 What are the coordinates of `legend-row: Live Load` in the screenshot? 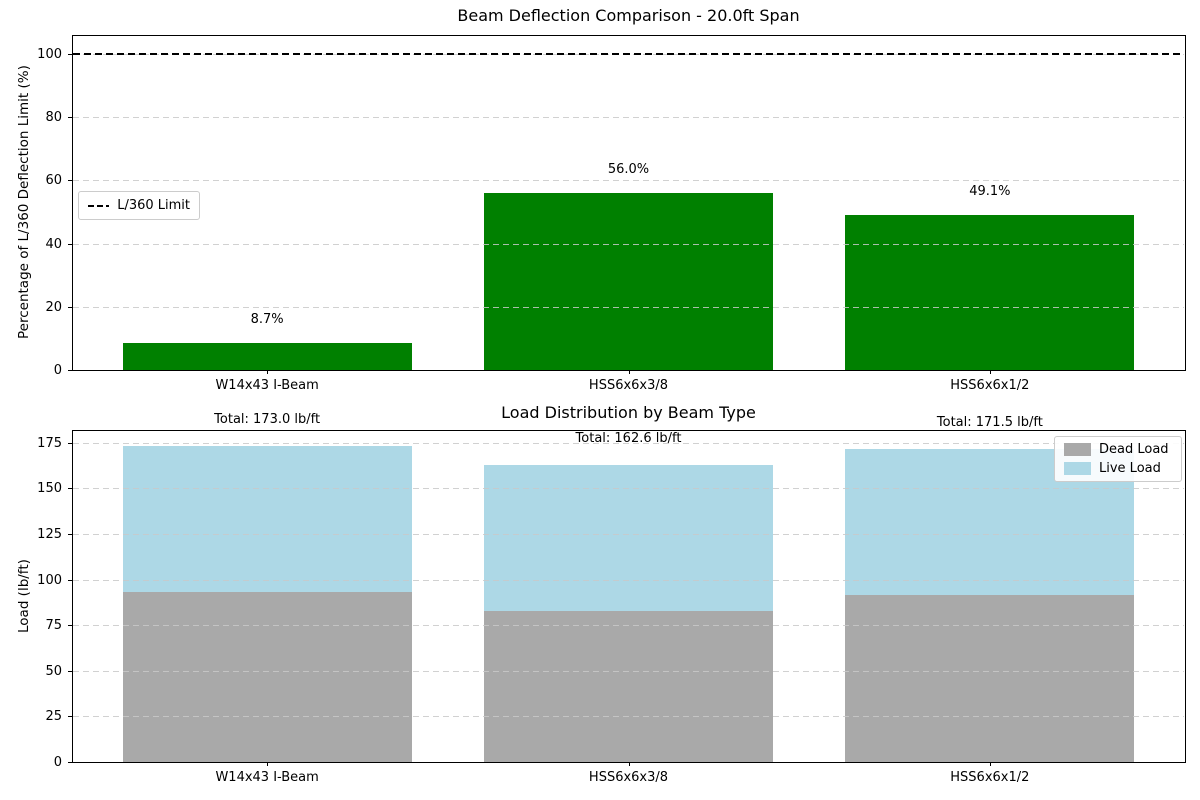 It's located at (1118, 468).